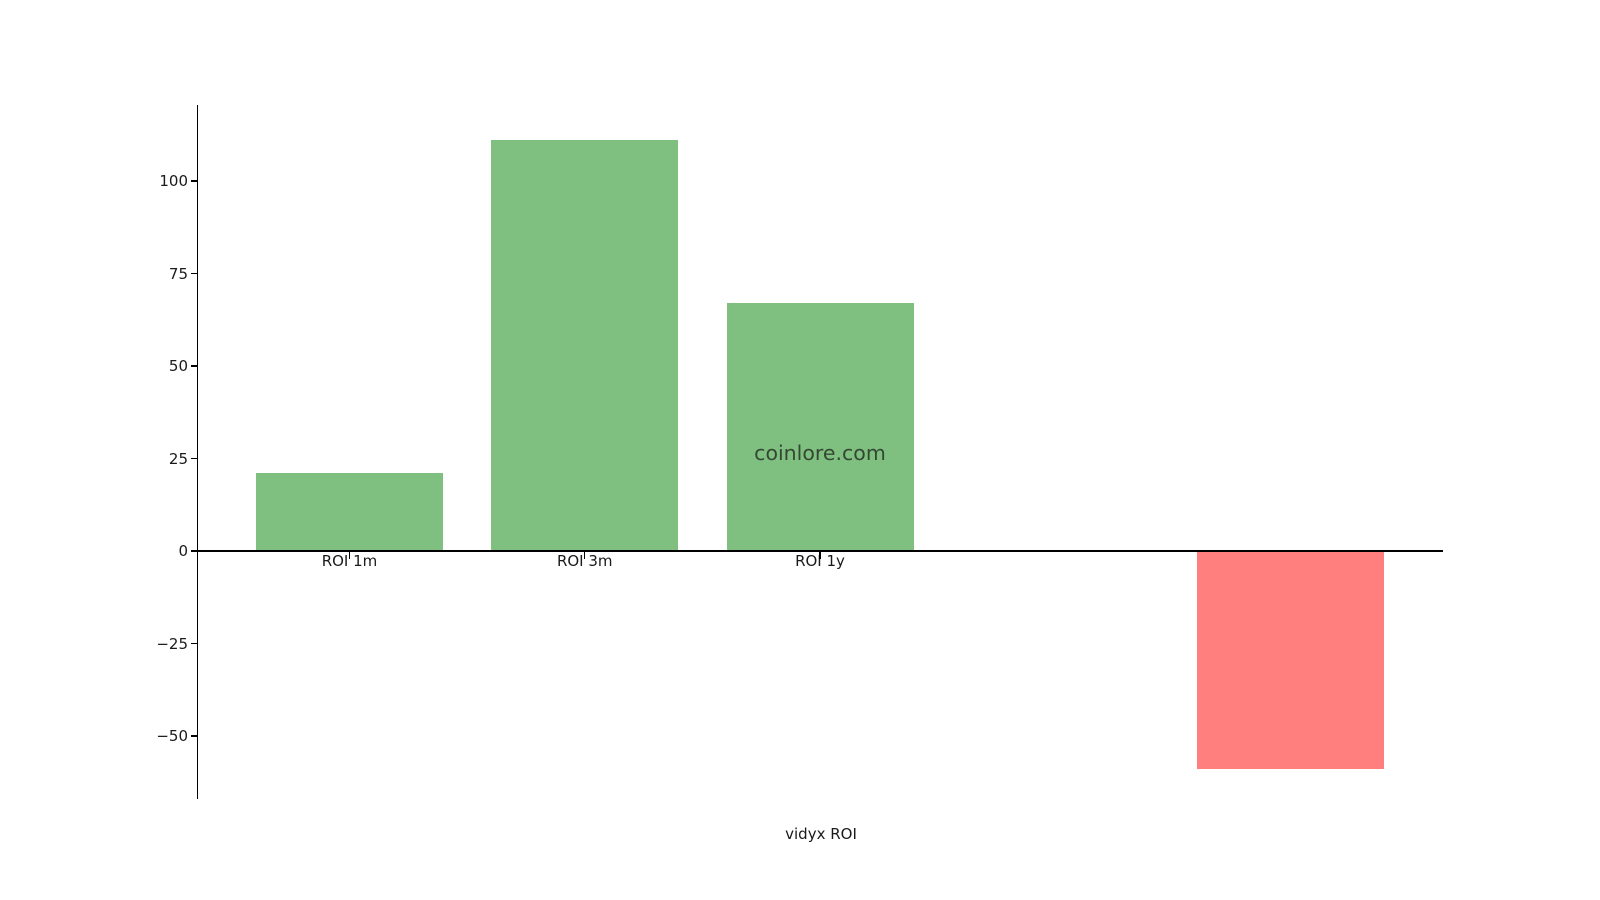 Image resolution: width=1600 pixels, height=900 pixels. Describe the element at coordinates (584, 561) in the screenshot. I see `x-tick-label: ROI 3m` at that location.